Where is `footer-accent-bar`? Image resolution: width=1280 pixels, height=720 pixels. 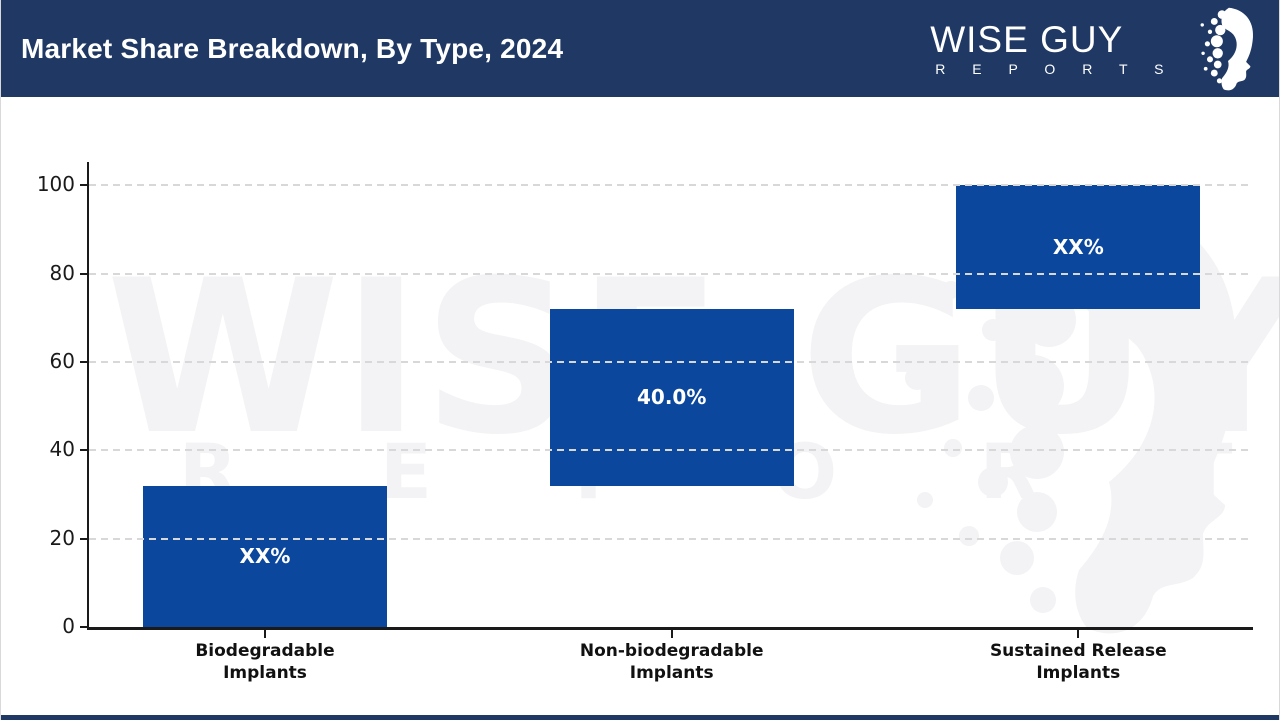 footer-accent-bar is located at coordinates (640, 717).